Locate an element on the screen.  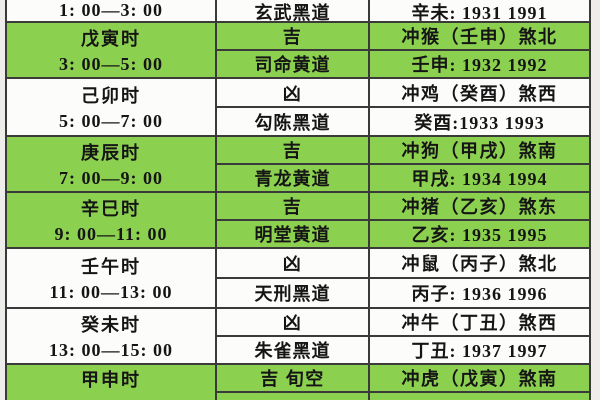
luck-cell: 凶 勾陈黑道 is located at coordinates (292, 107).